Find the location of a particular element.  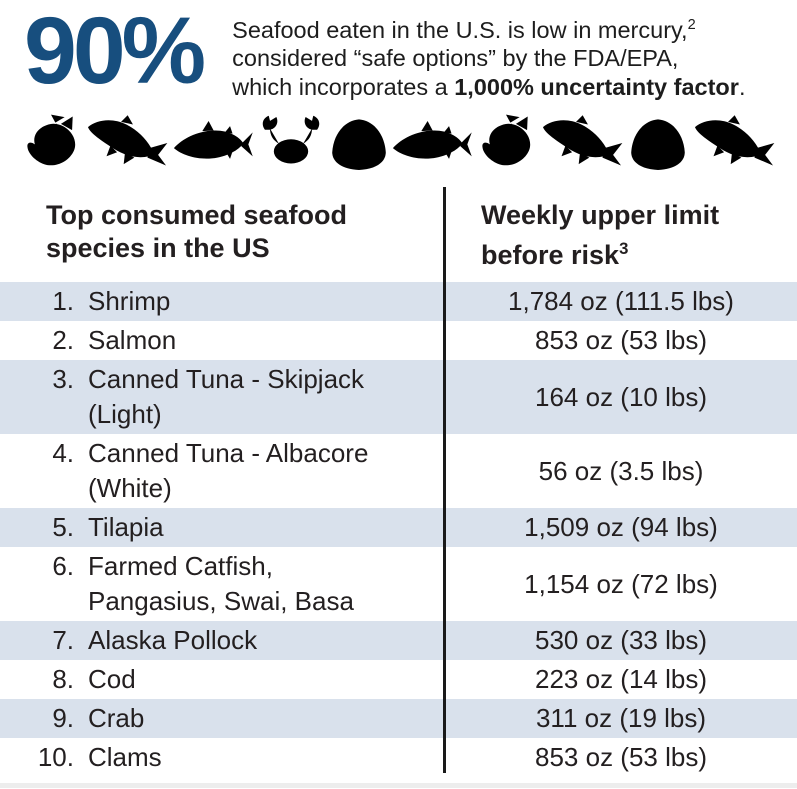

rank-number: 8. is located at coordinates (63, 679).